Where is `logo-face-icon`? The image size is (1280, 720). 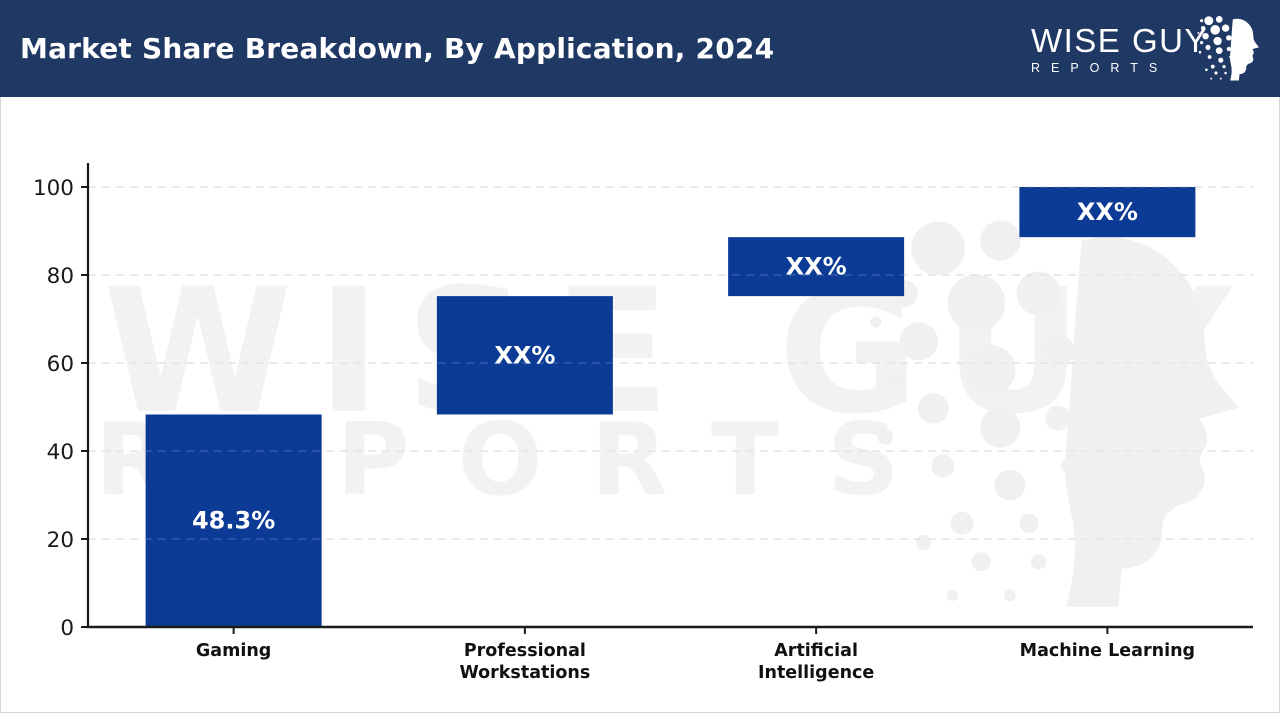 logo-face-icon is located at coordinates (1228, 48).